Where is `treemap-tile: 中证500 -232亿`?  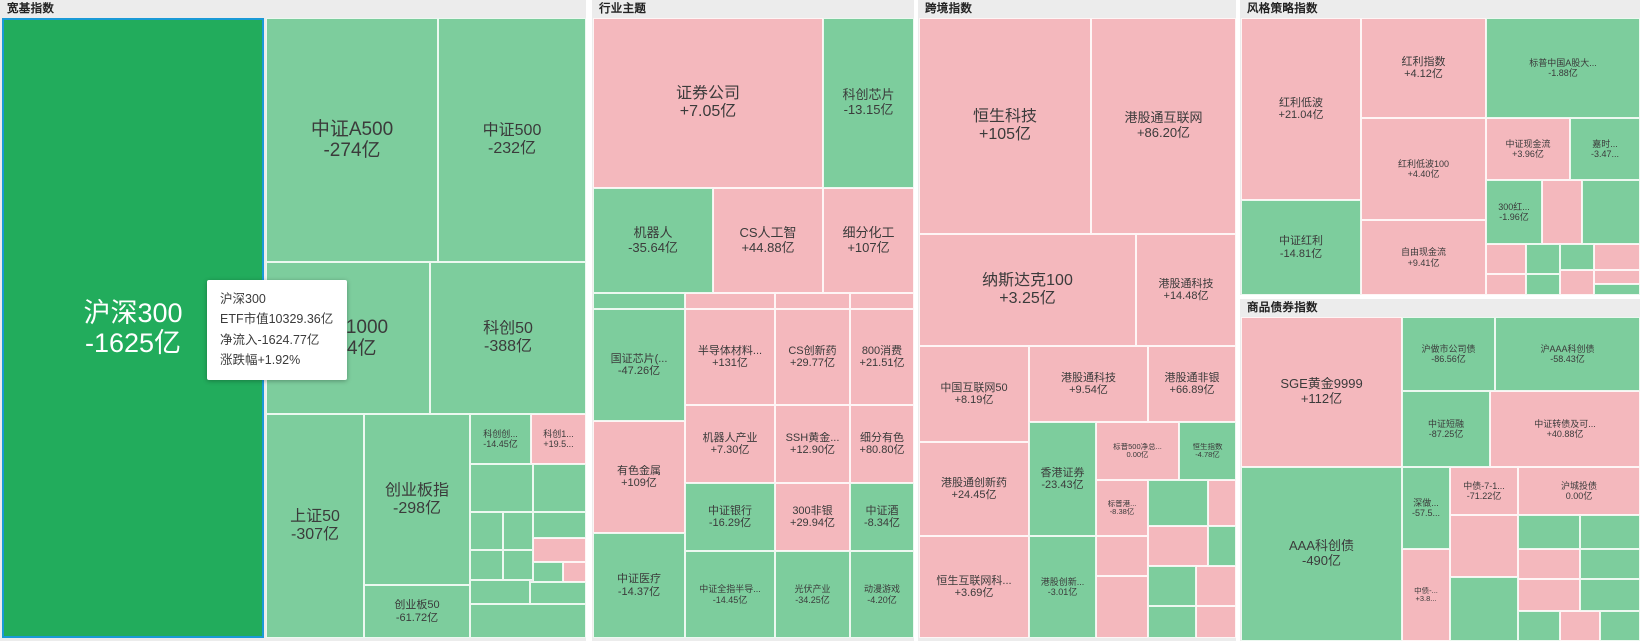 treemap-tile: 中证500 -232亿 is located at coordinates (512, 140).